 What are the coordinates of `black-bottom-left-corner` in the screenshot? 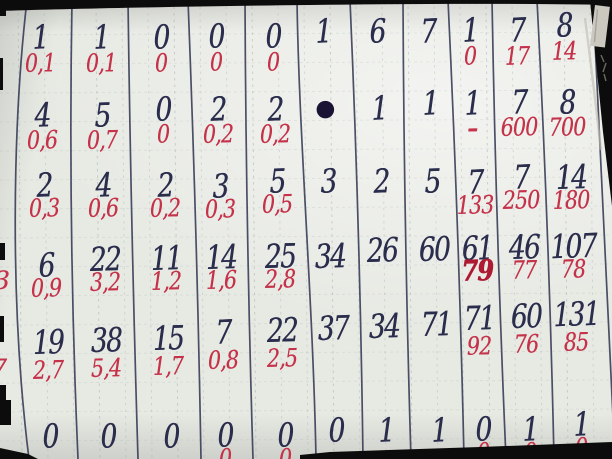 It's located at (19, 453).